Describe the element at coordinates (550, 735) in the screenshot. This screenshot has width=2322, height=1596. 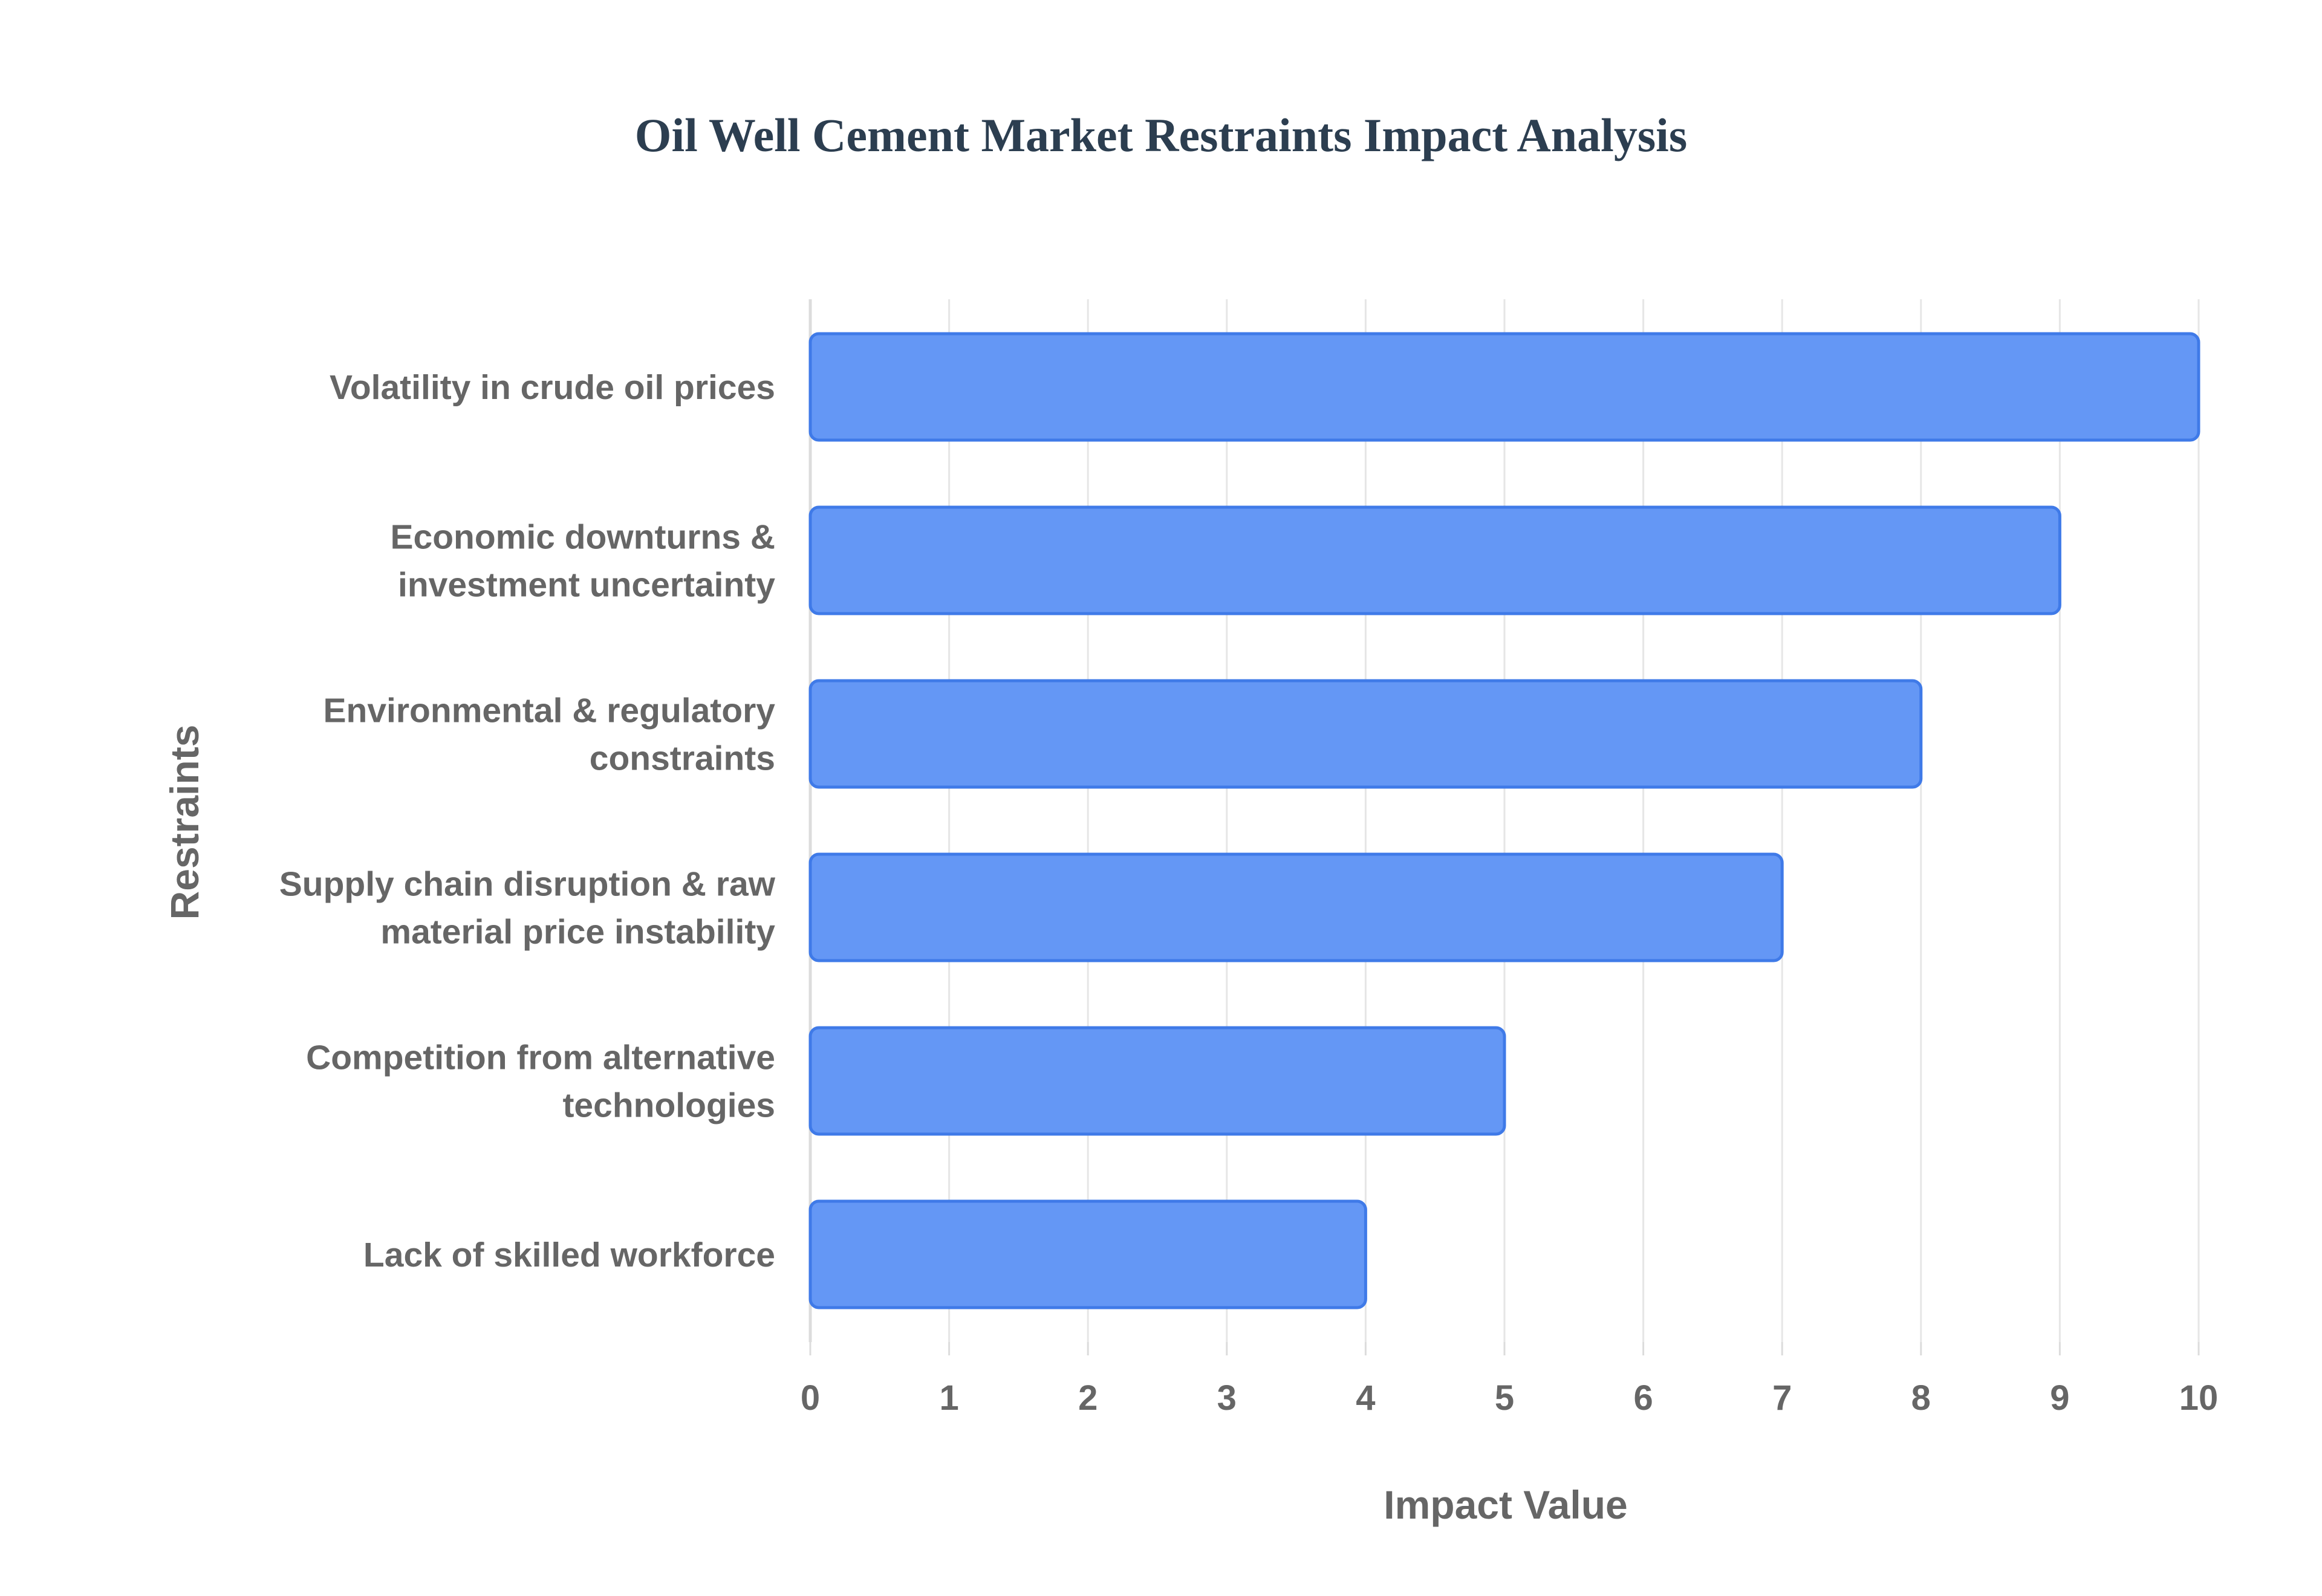
I see `category-label: Environmental & regulatory constraints` at that location.